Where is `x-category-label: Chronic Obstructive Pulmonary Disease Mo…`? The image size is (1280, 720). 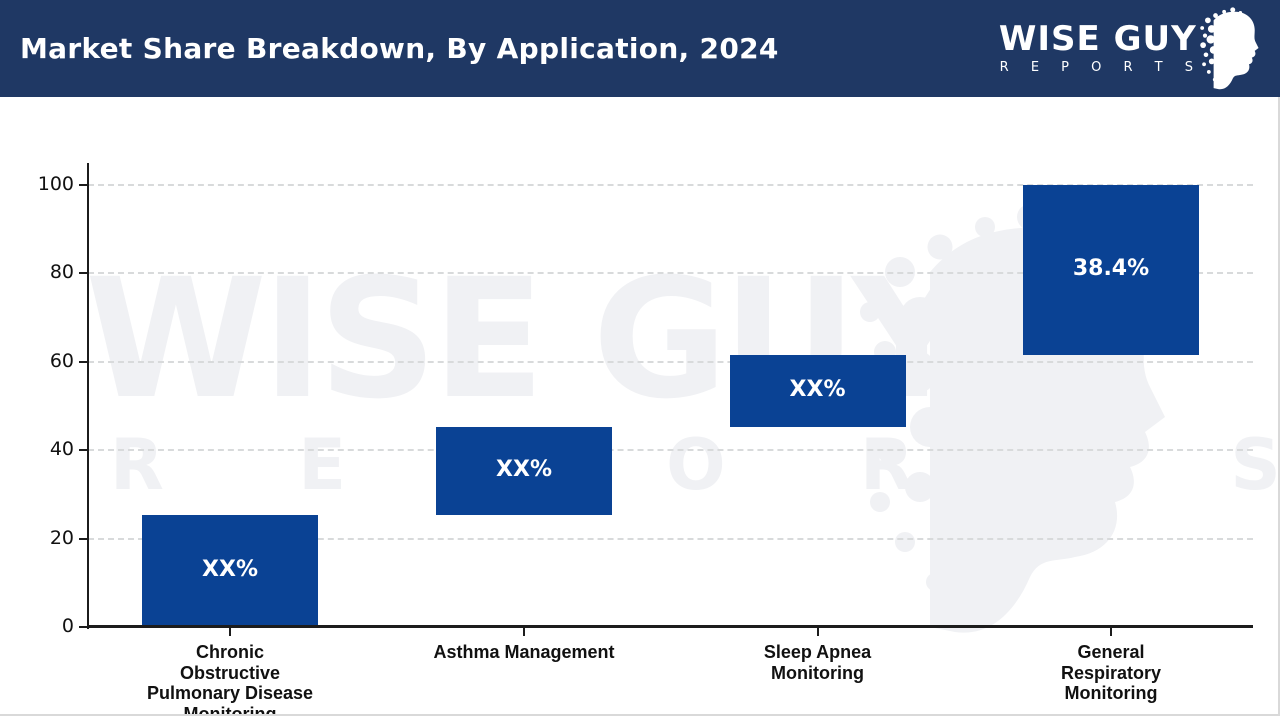 x-category-label: Chronic Obstructive Pulmonary Disease Mo… is located at coordinates (230, 679).